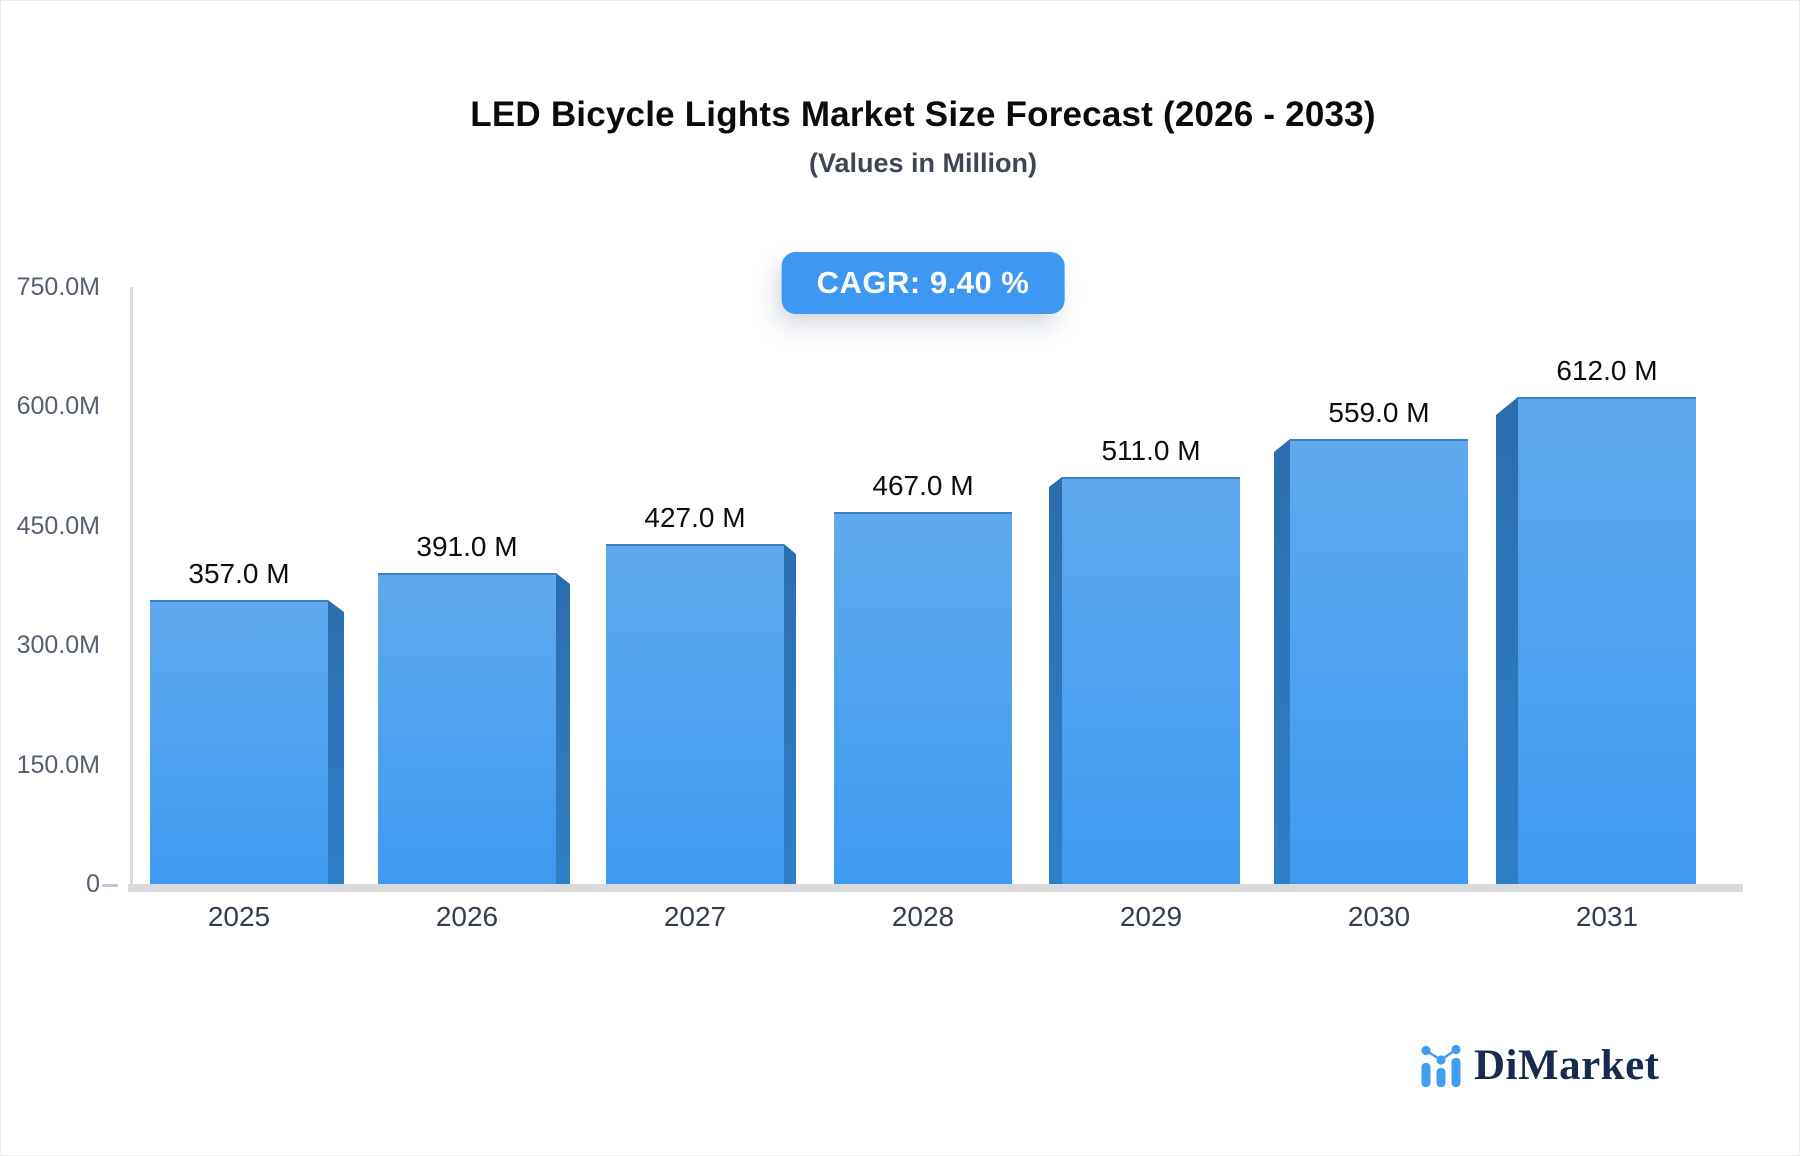  What do you see at coordinates (110, 885) in the screenshot?
I see `zero-tick-mark` at bounding box center [110, 885].